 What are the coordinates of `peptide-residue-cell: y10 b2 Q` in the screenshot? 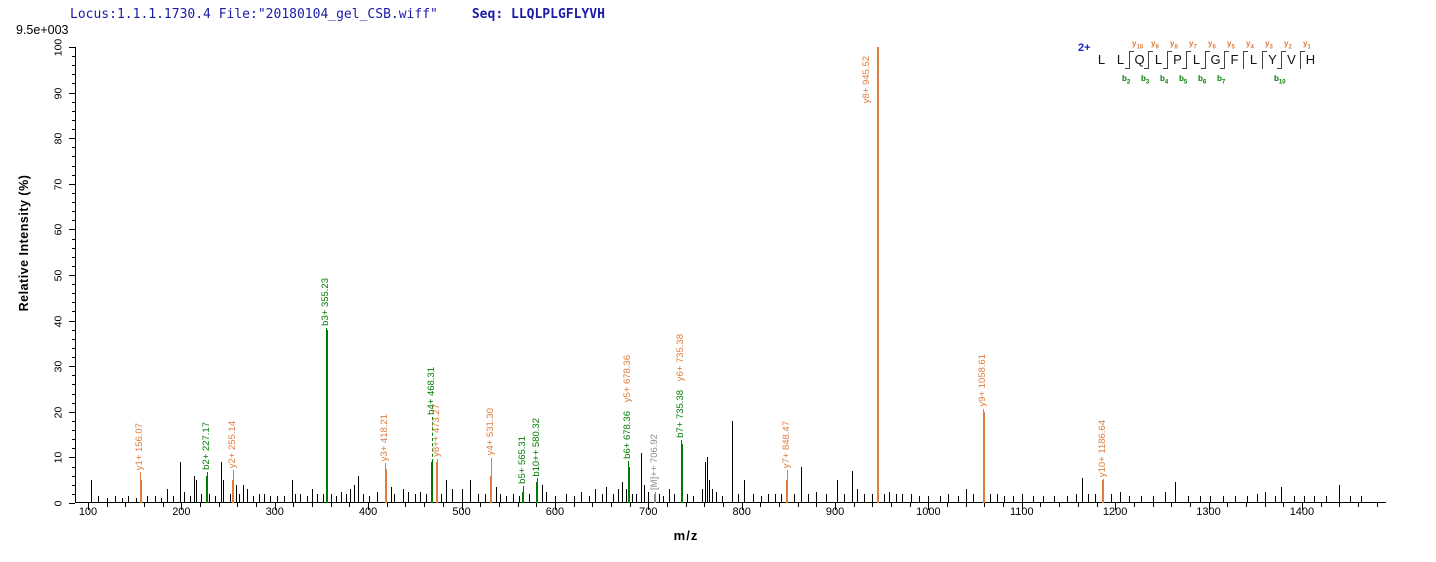 It's located at (1135, 65).